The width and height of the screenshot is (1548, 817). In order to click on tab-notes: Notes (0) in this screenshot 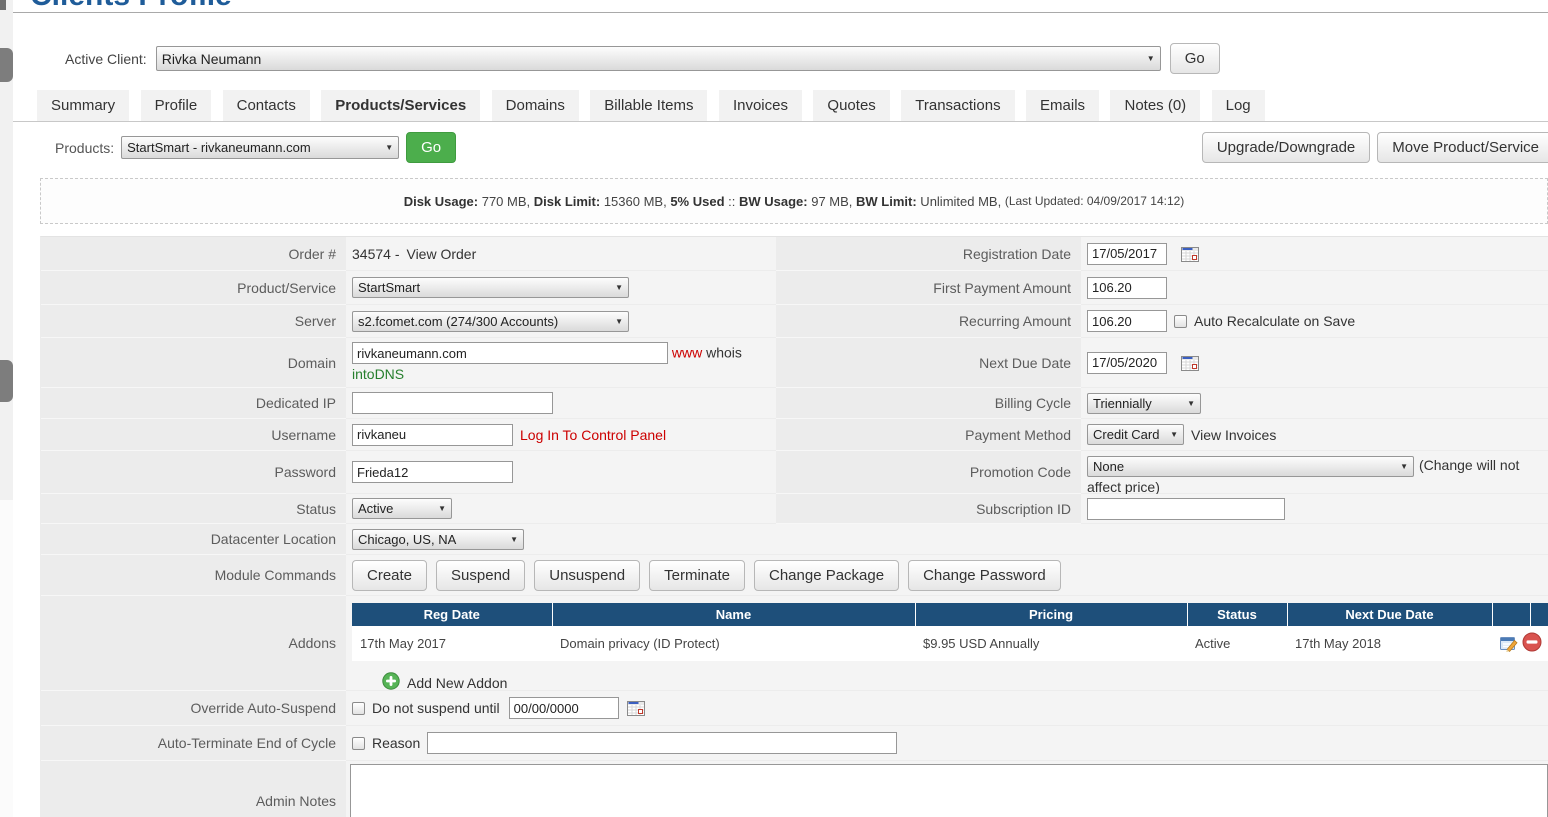, I will do `click(1155, 105)`.